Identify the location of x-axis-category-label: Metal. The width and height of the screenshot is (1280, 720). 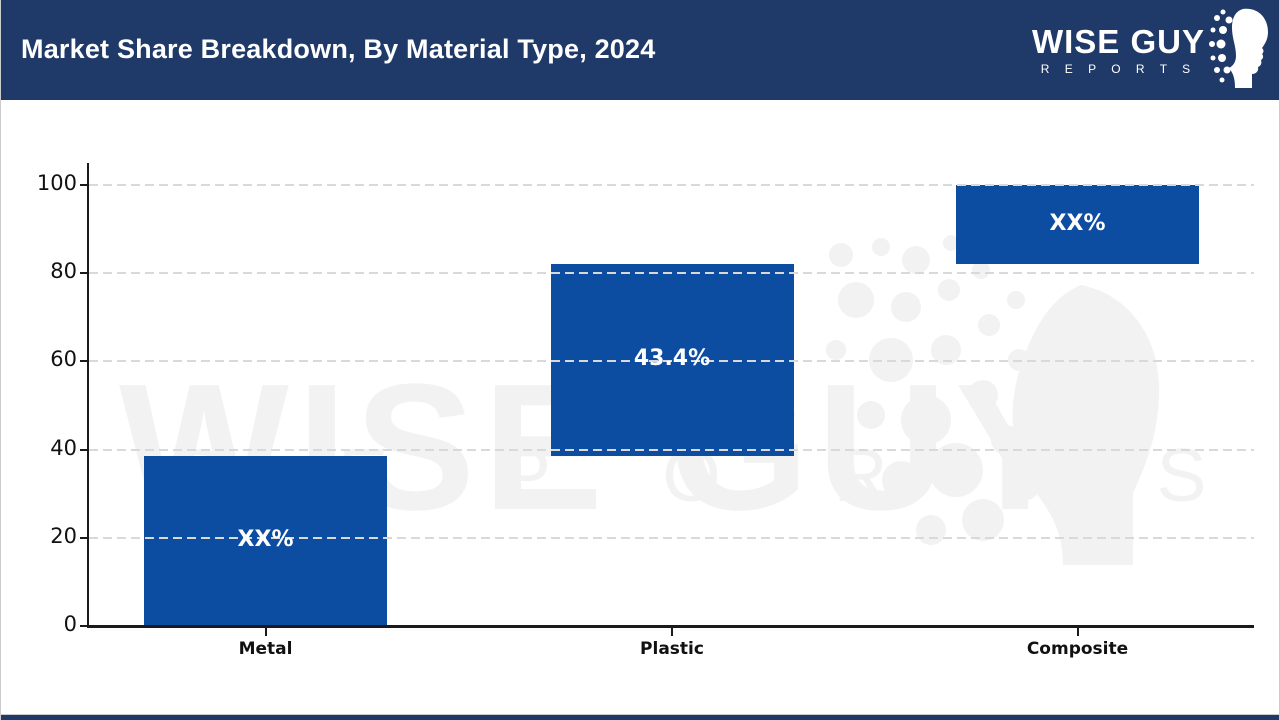
(265, 649).